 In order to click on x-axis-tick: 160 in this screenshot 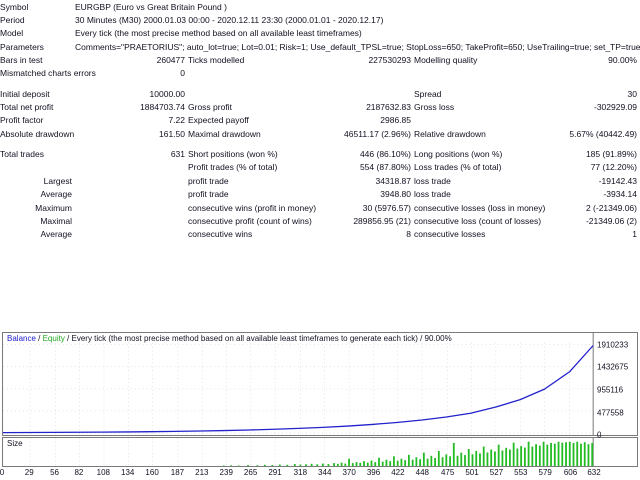, I will do `click(152, 472)`.